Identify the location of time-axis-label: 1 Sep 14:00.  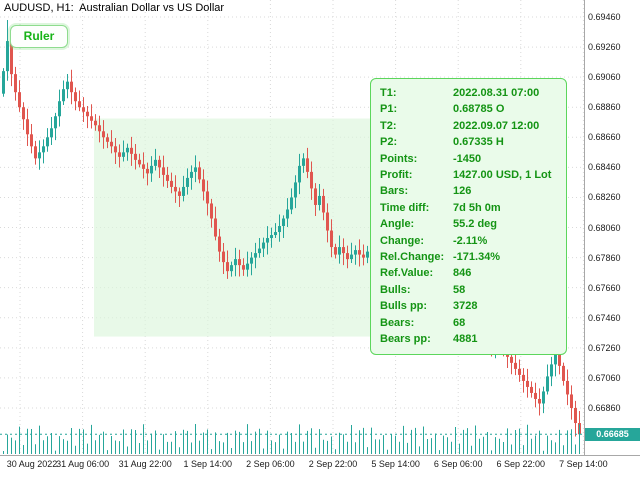
(208, 464).